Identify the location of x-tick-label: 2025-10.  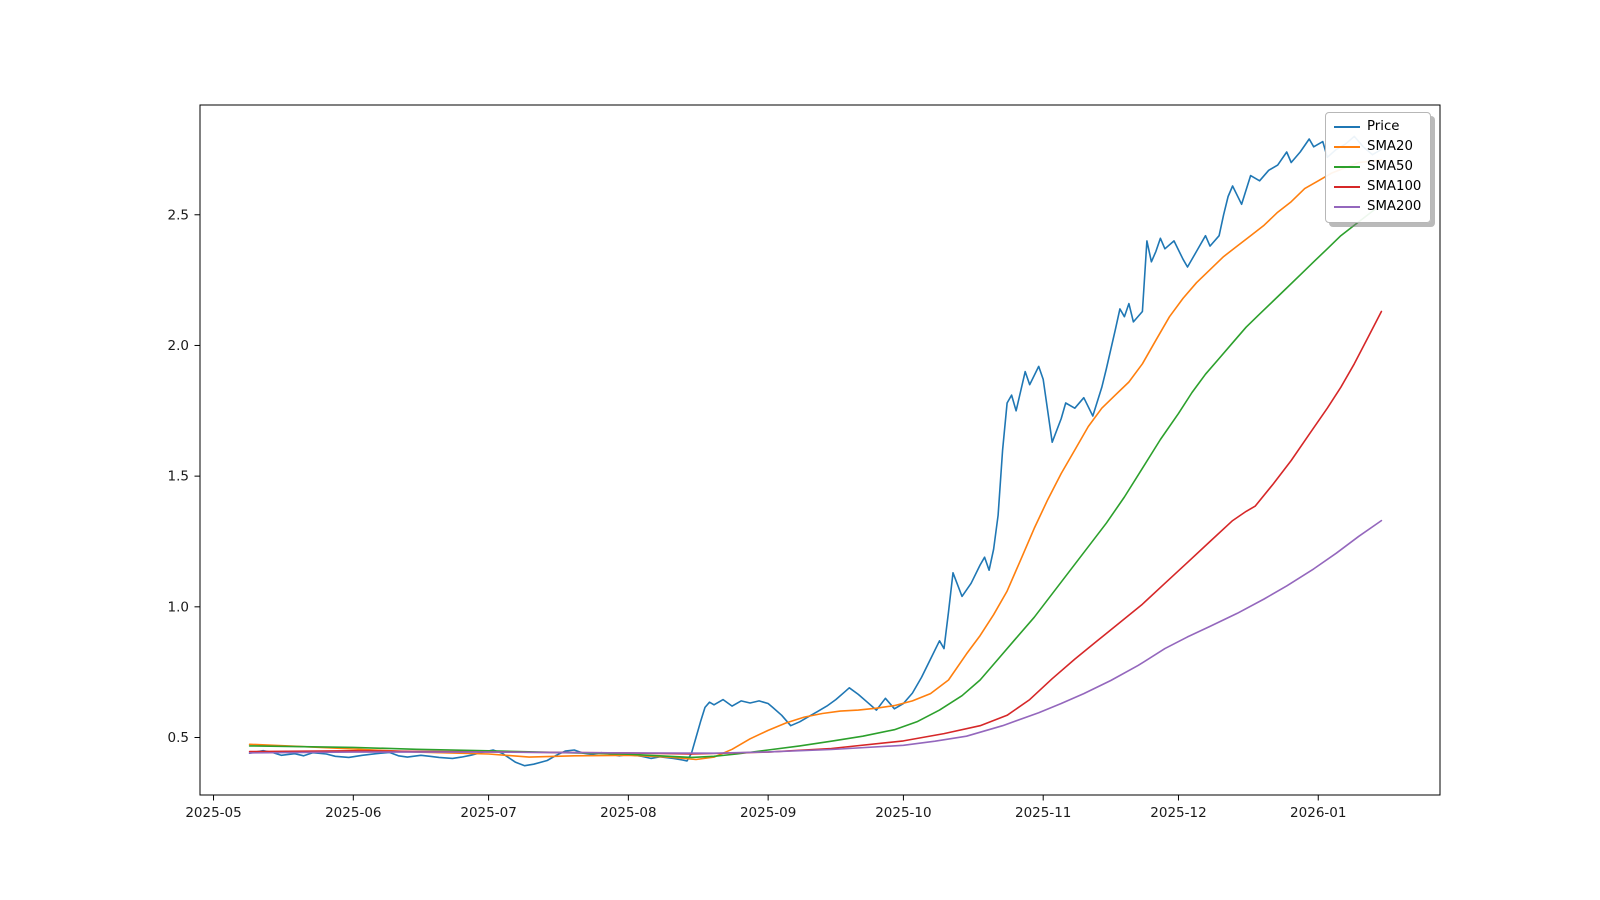
(903, 813).